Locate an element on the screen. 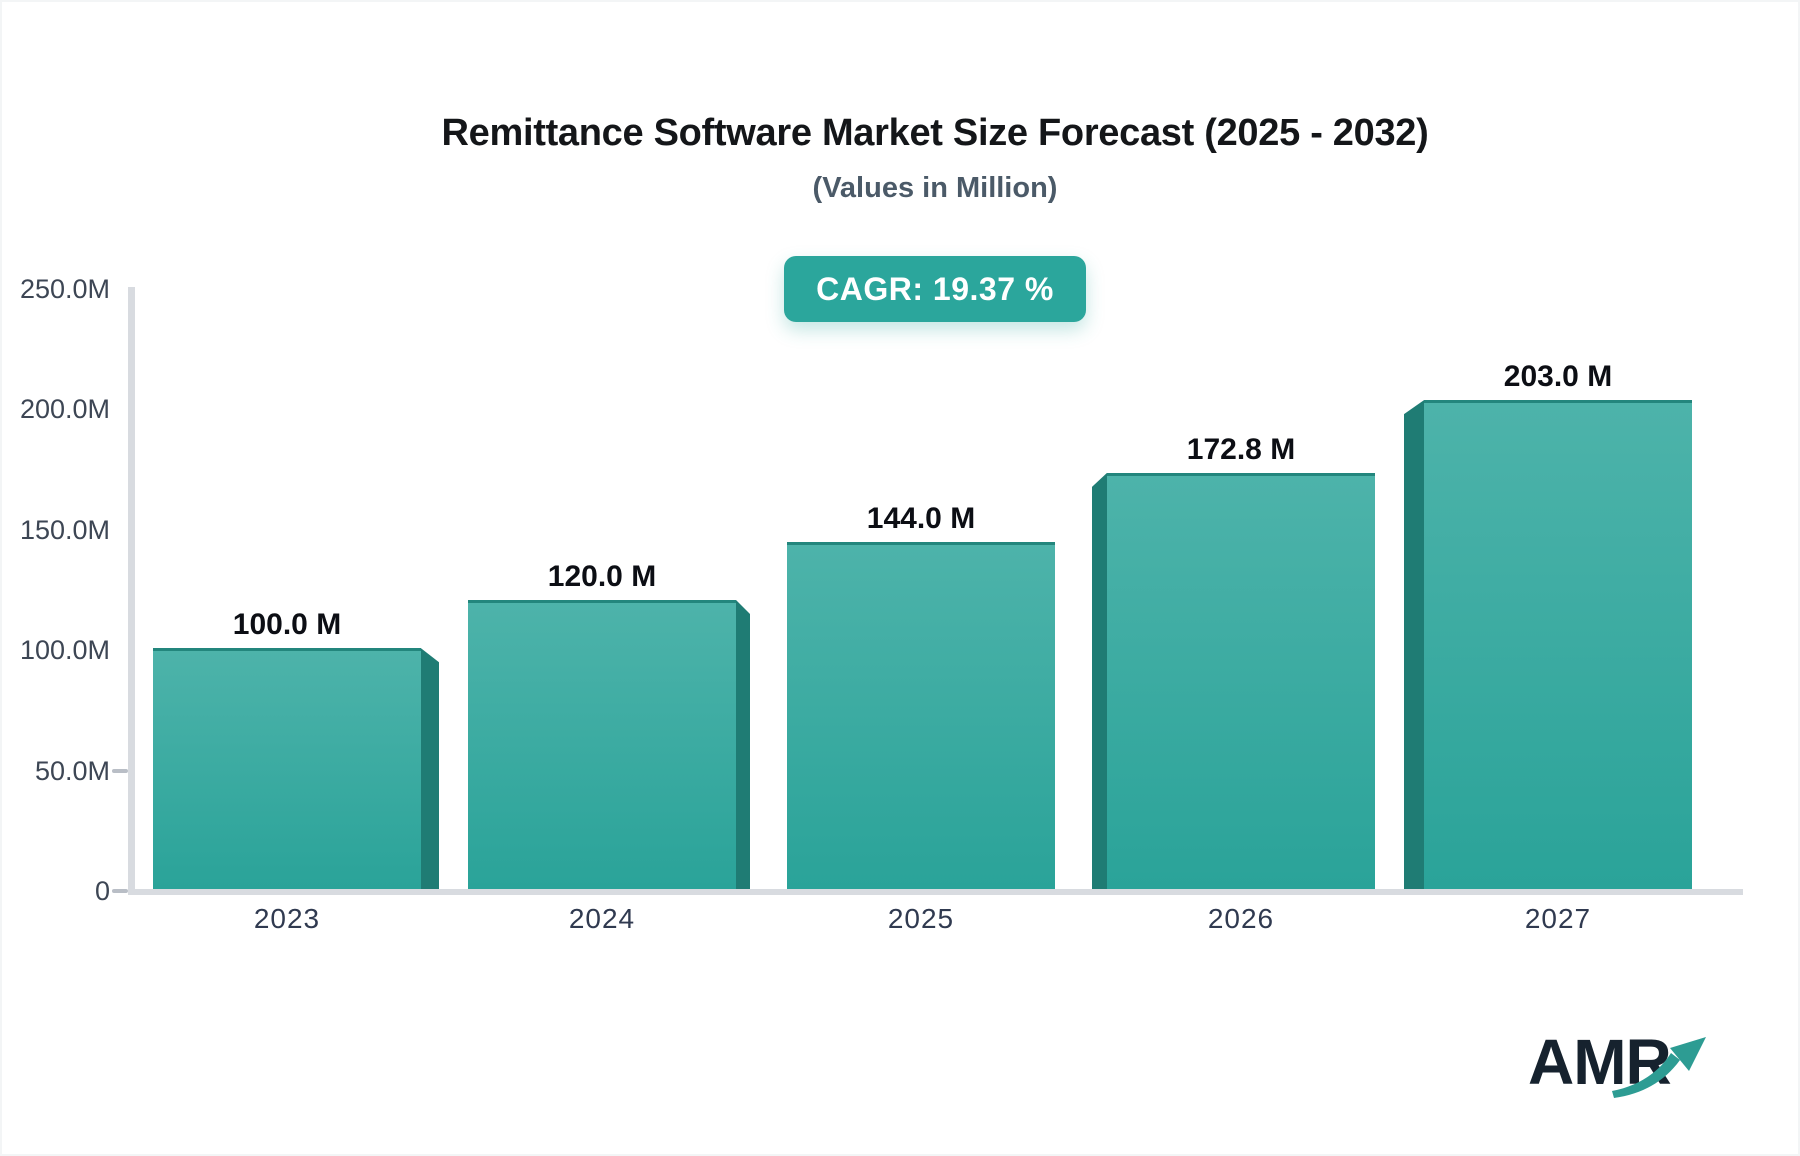  amr-logo: AMR is located at coordinates (1620, 1070).